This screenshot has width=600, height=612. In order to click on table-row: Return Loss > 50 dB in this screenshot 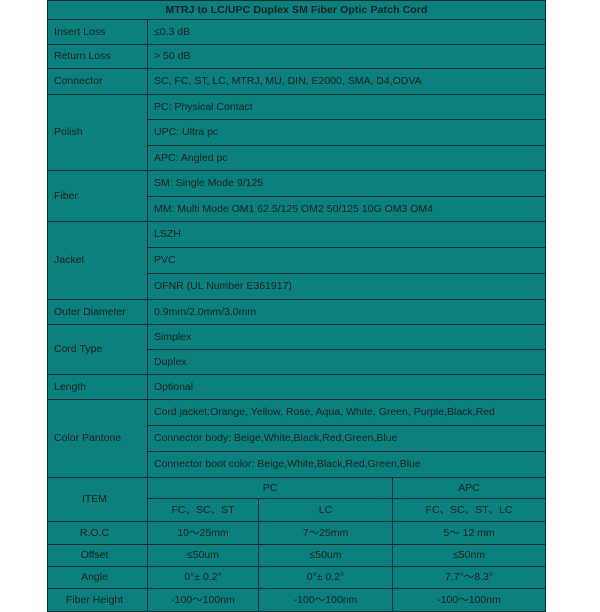, I will do `click(297, 56)`.